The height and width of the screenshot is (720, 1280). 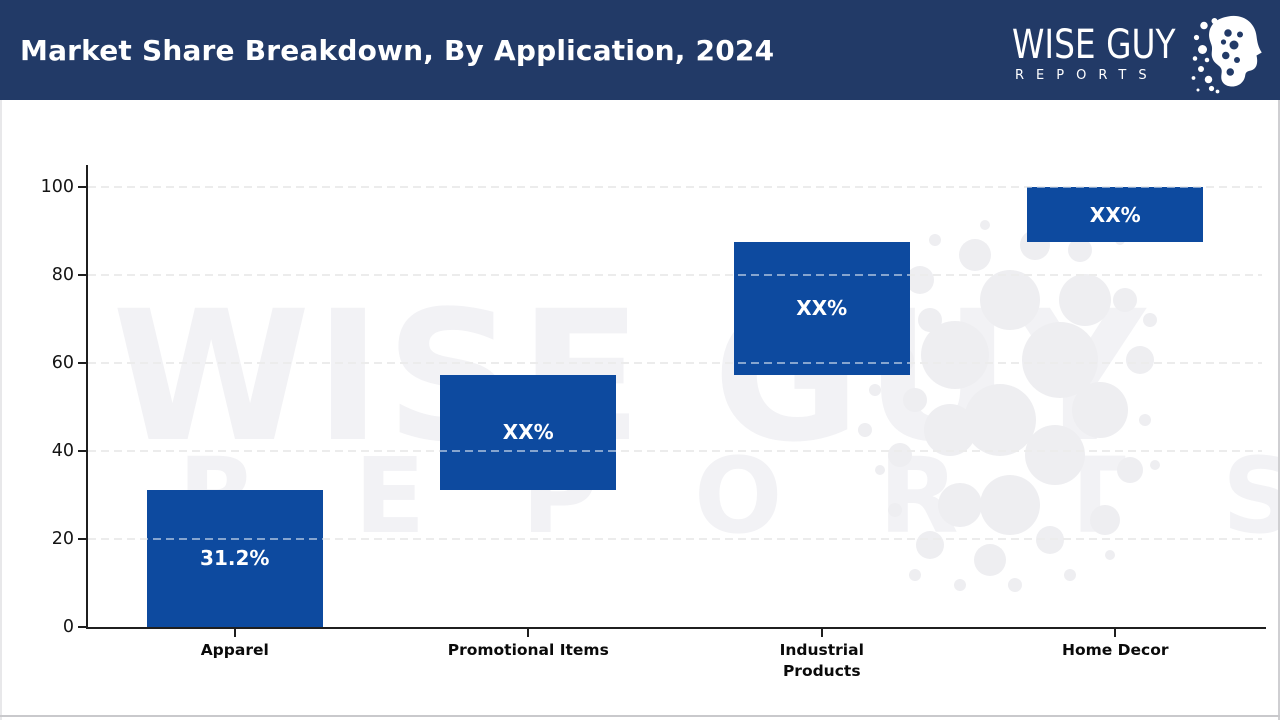 I want to click on x-tick-label: Apparel, so click(x=234, y=650).